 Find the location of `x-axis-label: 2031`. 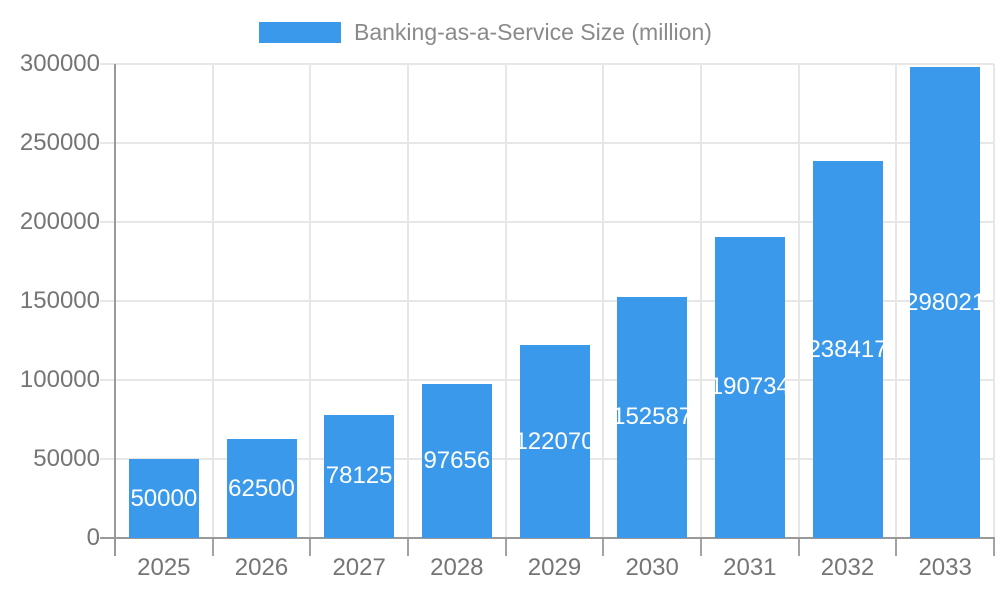

x-axis-label: 2031 is located at coordinates (750, 567).